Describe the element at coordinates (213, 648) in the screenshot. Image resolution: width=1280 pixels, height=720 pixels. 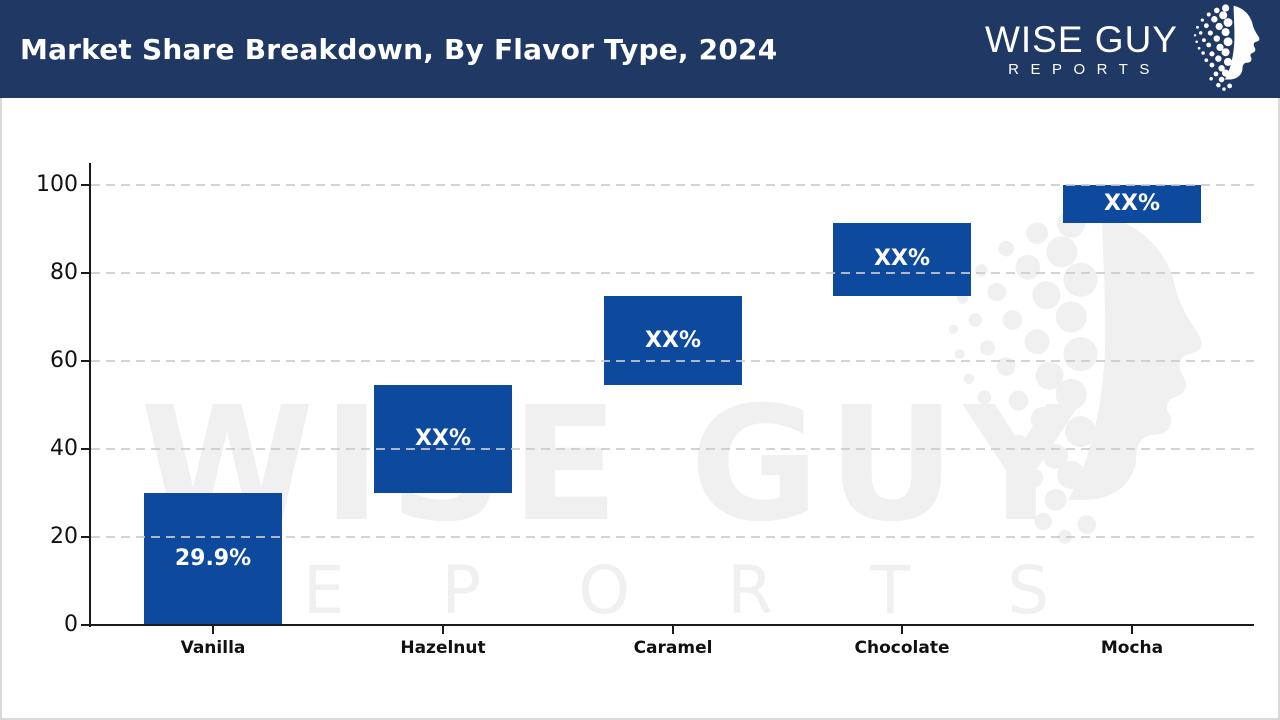
I see `x-axis-label: Vanilla` at that location.